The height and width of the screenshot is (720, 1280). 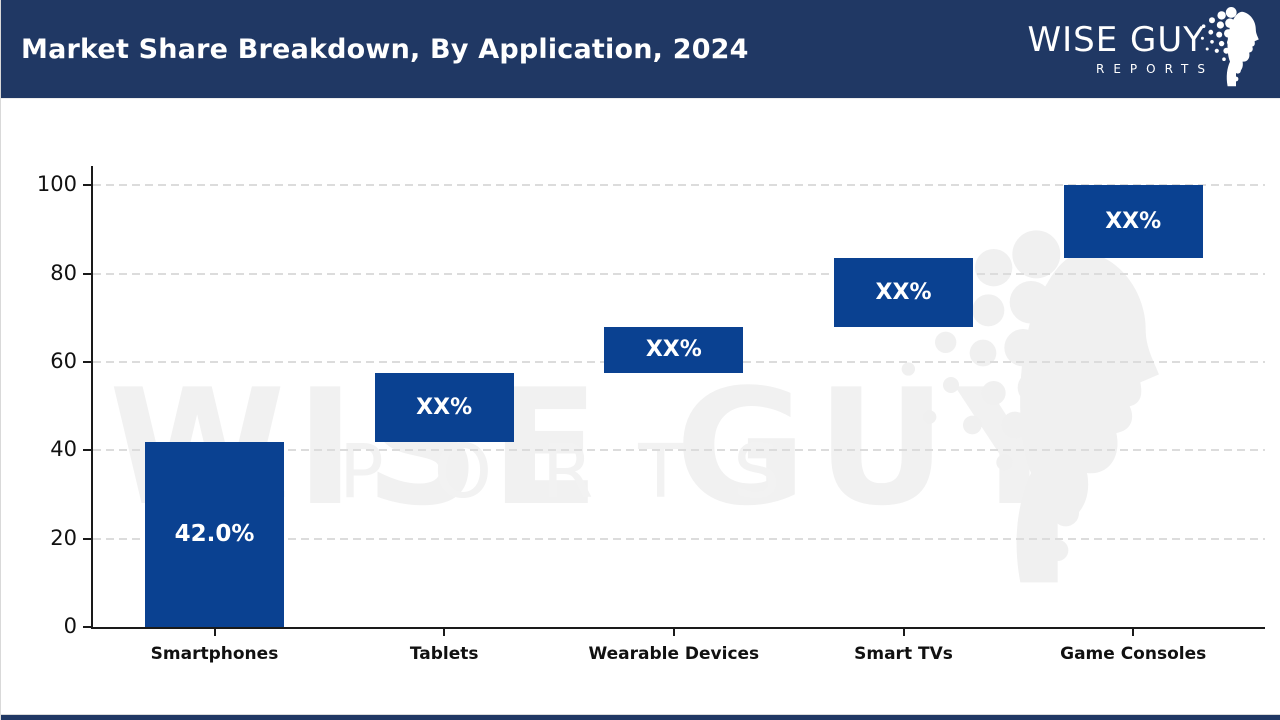 What do you see at coordinates (63, 449) in the screenshot?
I see `y-axis-tick-label: 40` at bounding box center [63, 449].